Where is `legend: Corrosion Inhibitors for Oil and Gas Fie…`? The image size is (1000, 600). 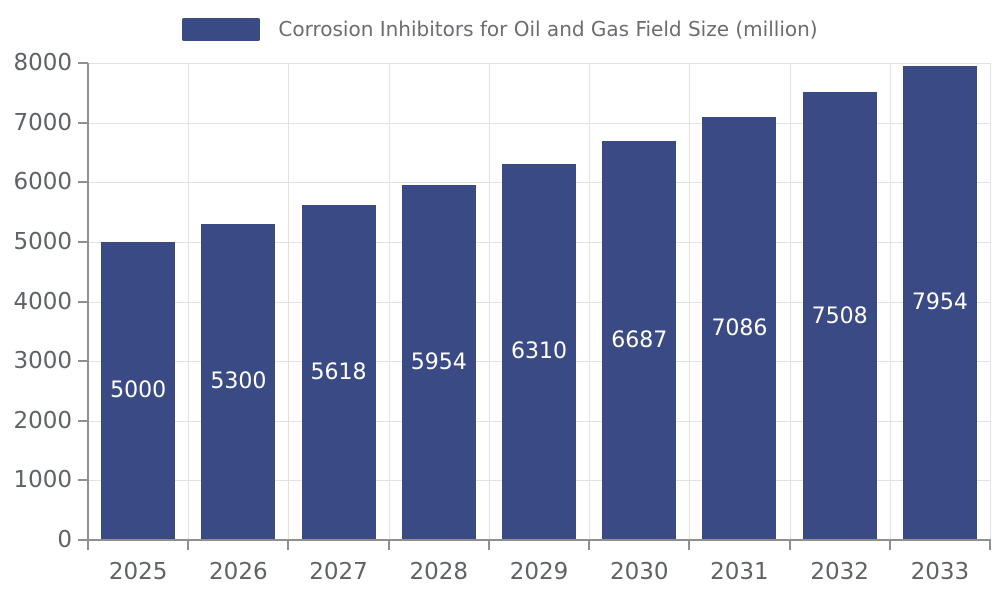 legend: Corrosion Inhibitors for Oil and Gas Fie… is located at coordinates (500, 29).